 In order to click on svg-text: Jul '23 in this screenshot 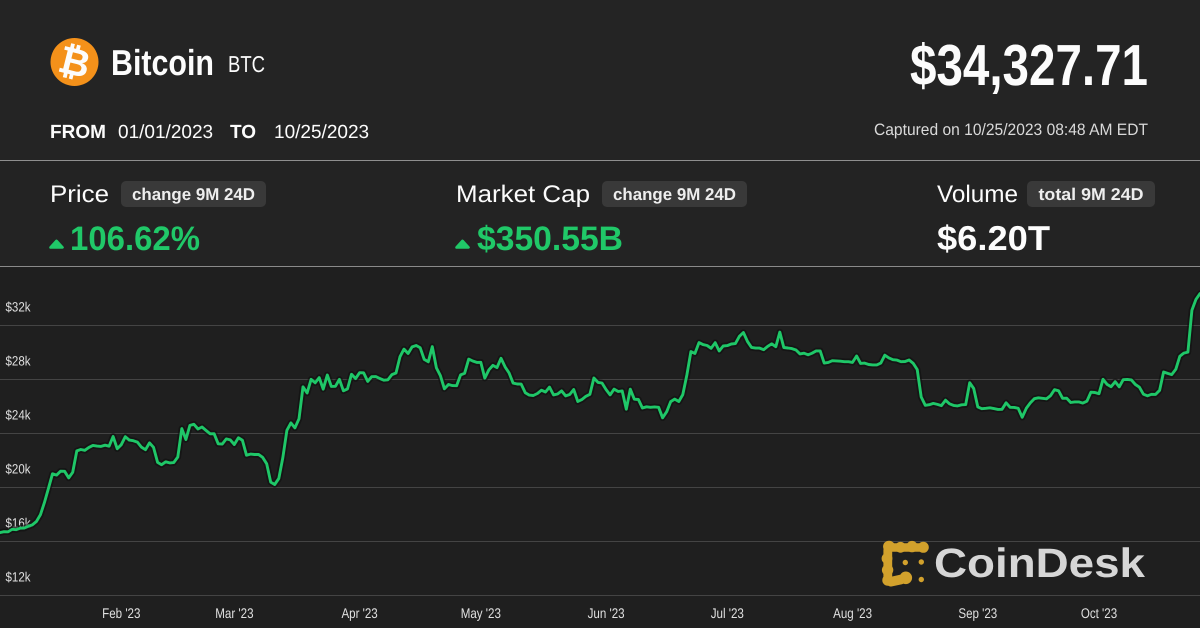, I will do `click(727, 613)`.